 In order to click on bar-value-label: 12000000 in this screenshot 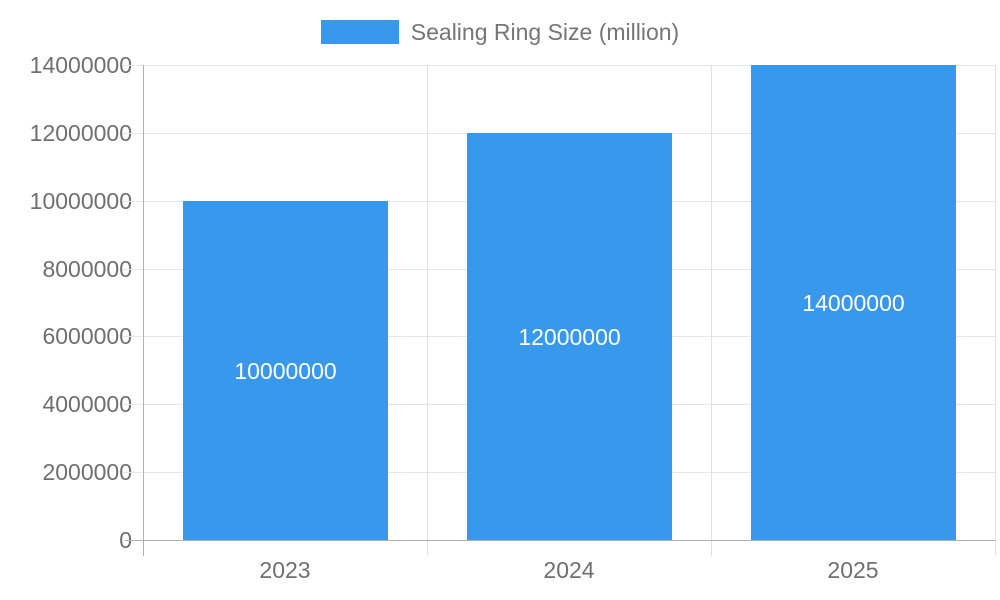, I will do `click(569, 336)`.